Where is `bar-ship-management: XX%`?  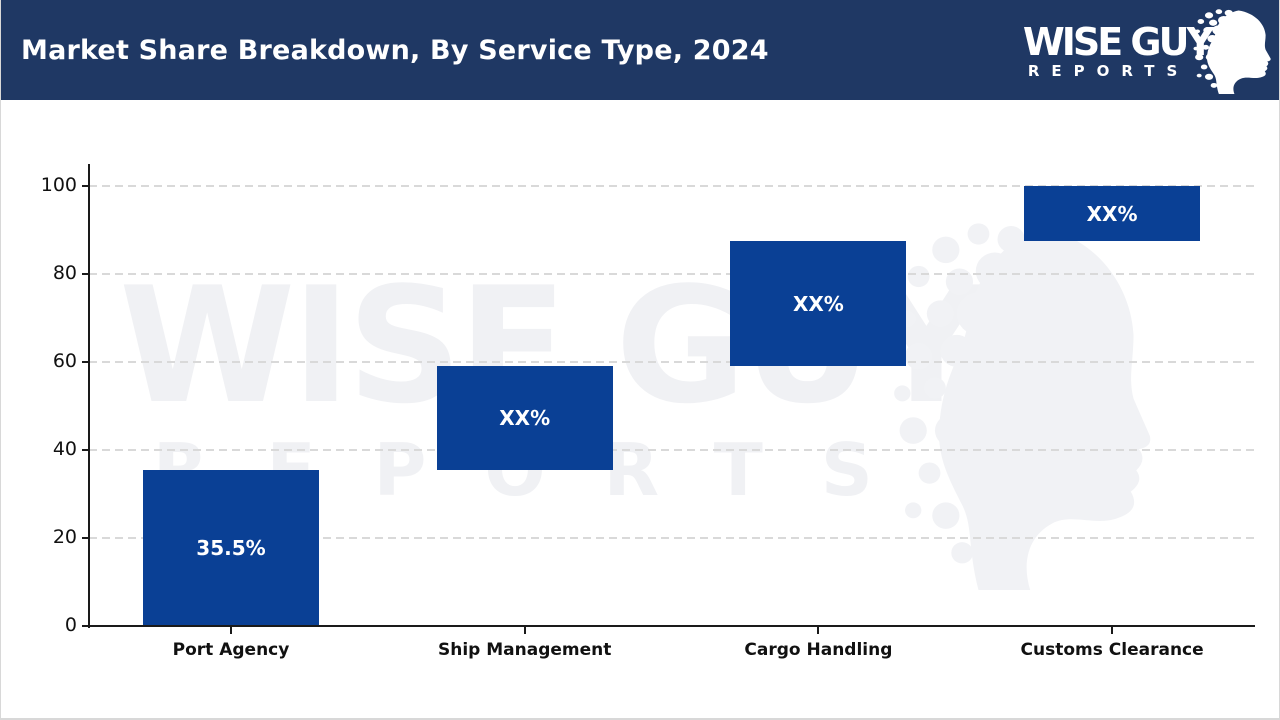
bar-ship-management: XX% is located at coordinates (524, 418).